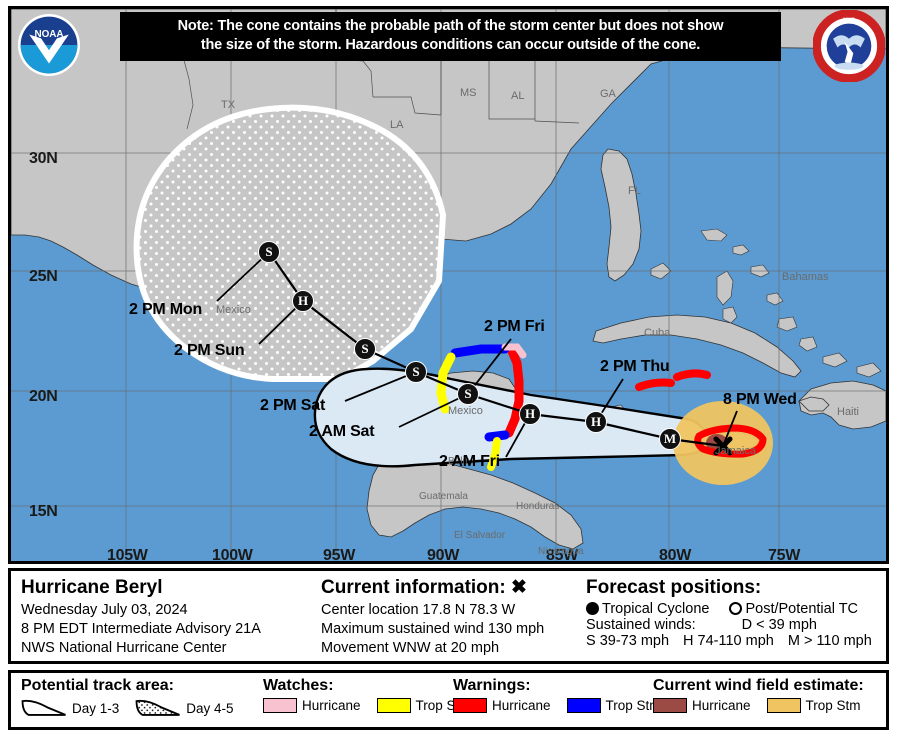  What do you see at coordinates (232, 555) in the screenshot?
I see `lon-label-100w: 100W` at bounding box center [232, 555].